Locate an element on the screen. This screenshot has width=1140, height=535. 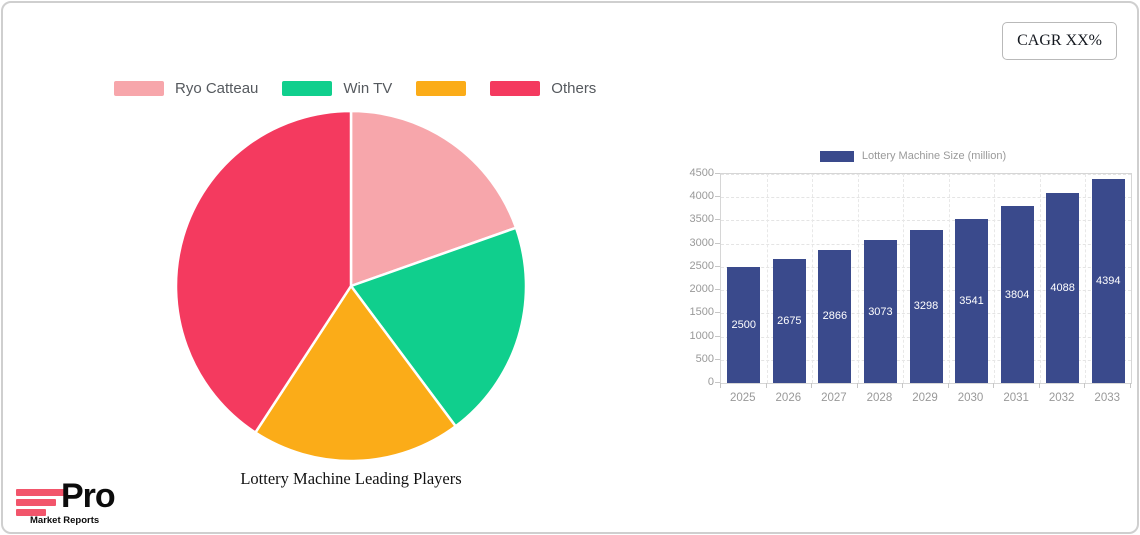
bar-plot-area: 2500 2675 2866 3073 3298 3541 3804 4088 4394 is located at coordinates (926, 278).